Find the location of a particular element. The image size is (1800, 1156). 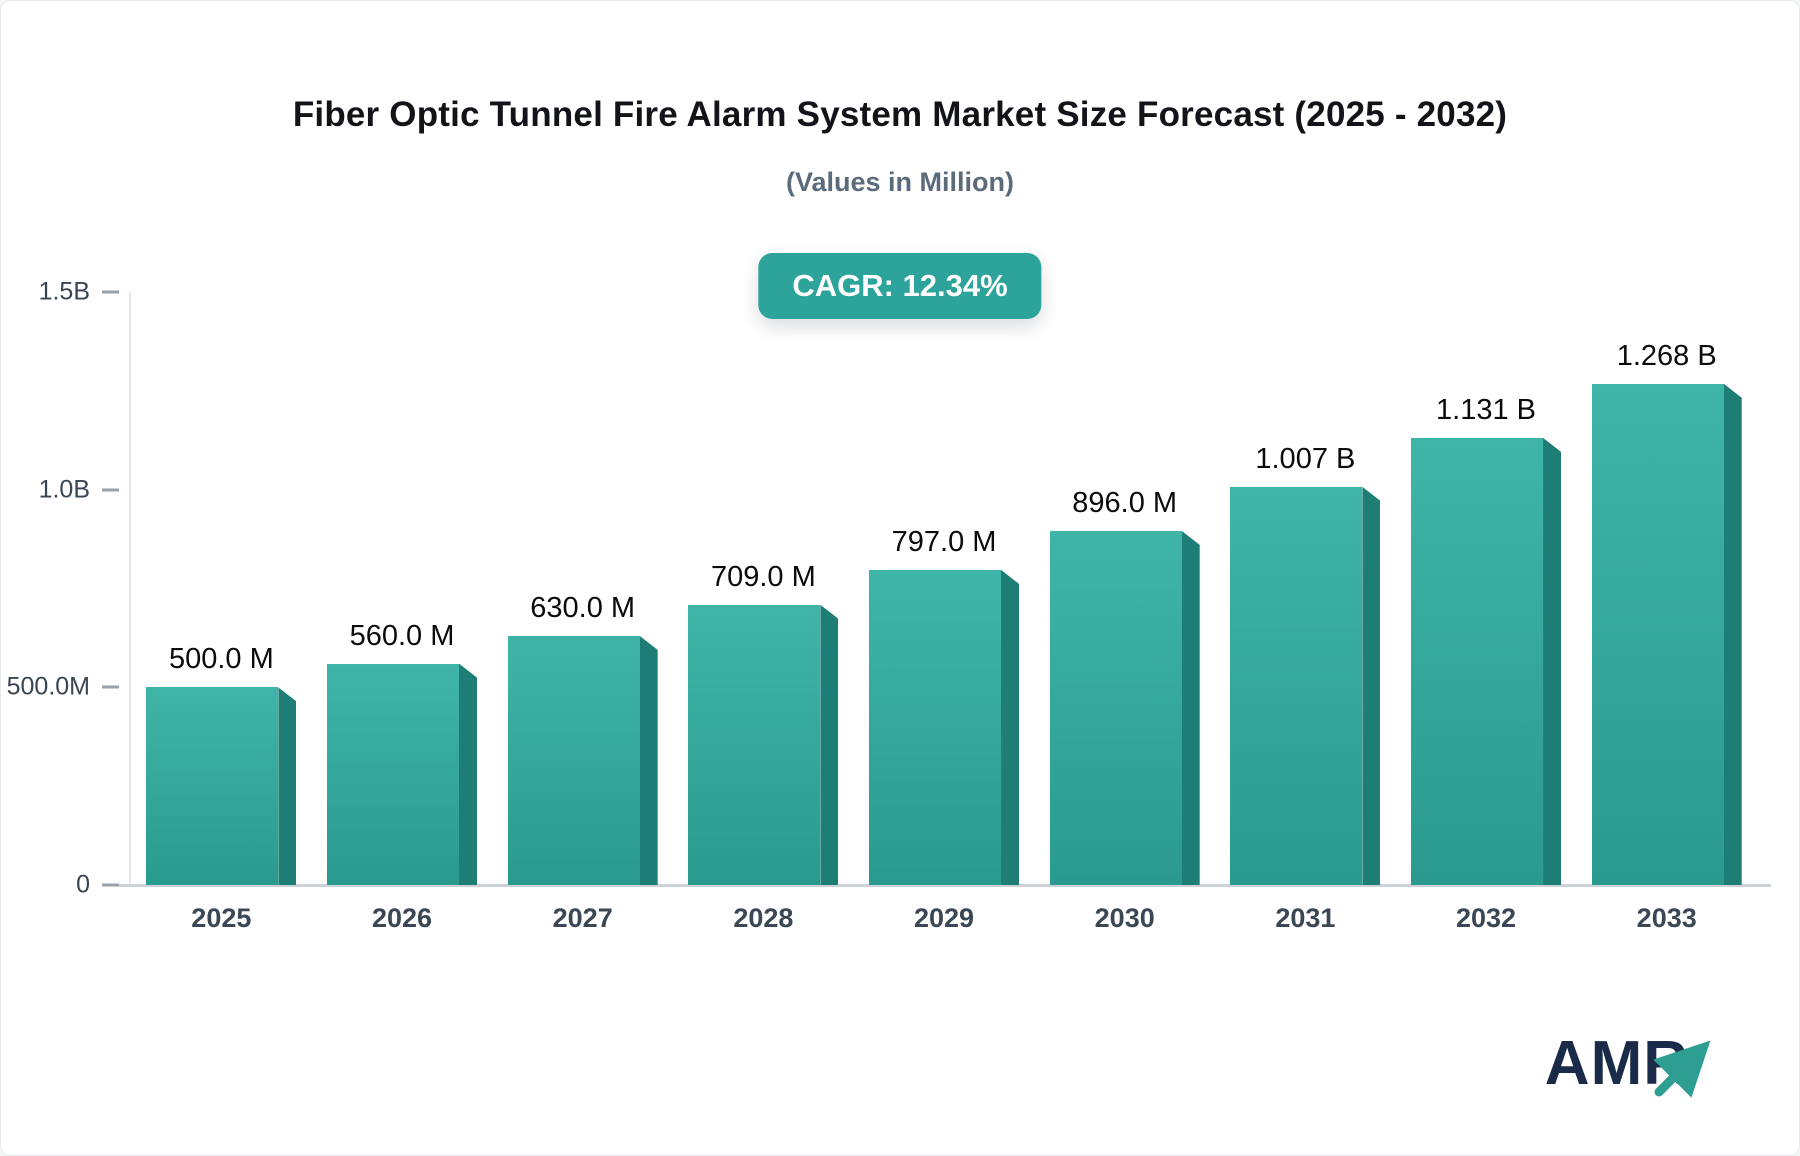

bar-value-label: 896.0 M is located at coordinates (1125, 502).